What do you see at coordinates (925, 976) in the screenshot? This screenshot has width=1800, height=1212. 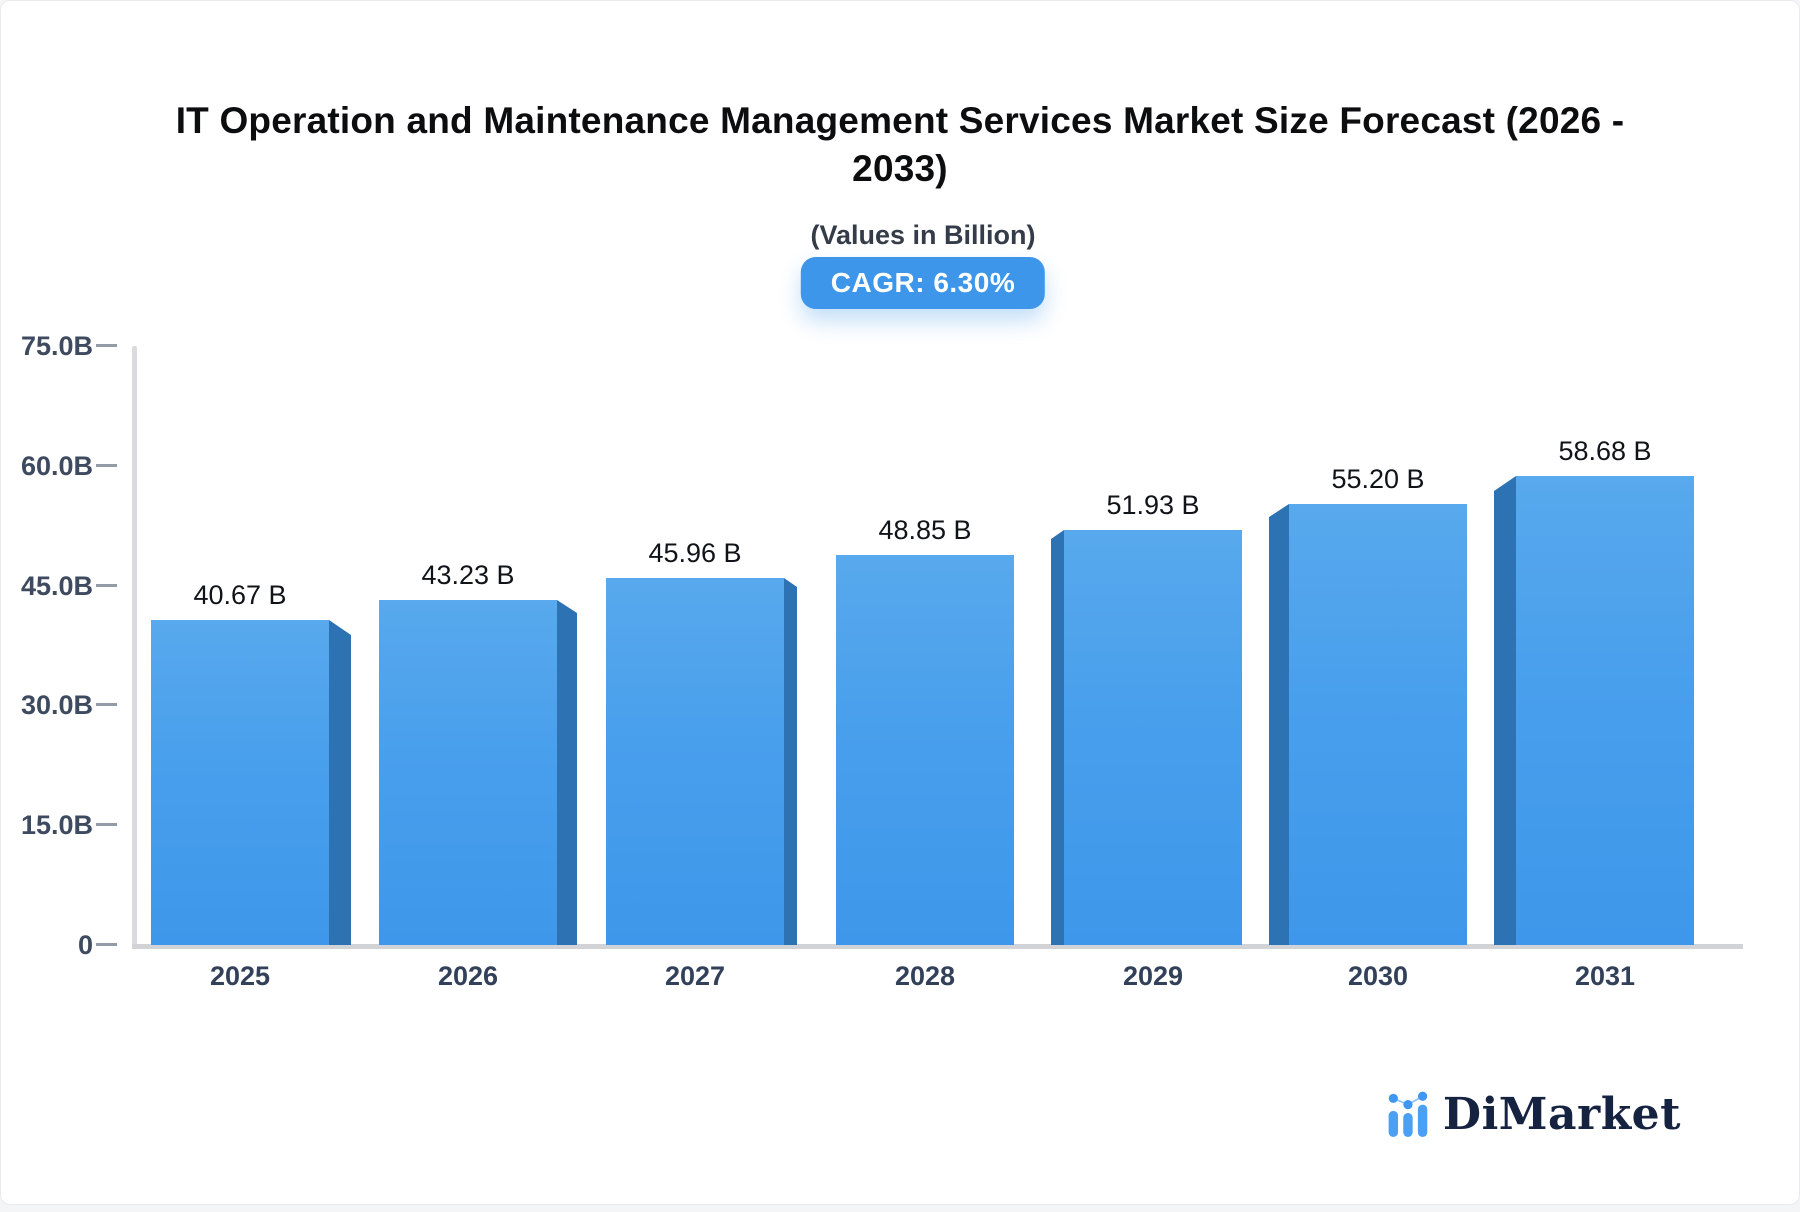 I see `x-axis-label-2028: 2028` at bounding box center [925, 976].